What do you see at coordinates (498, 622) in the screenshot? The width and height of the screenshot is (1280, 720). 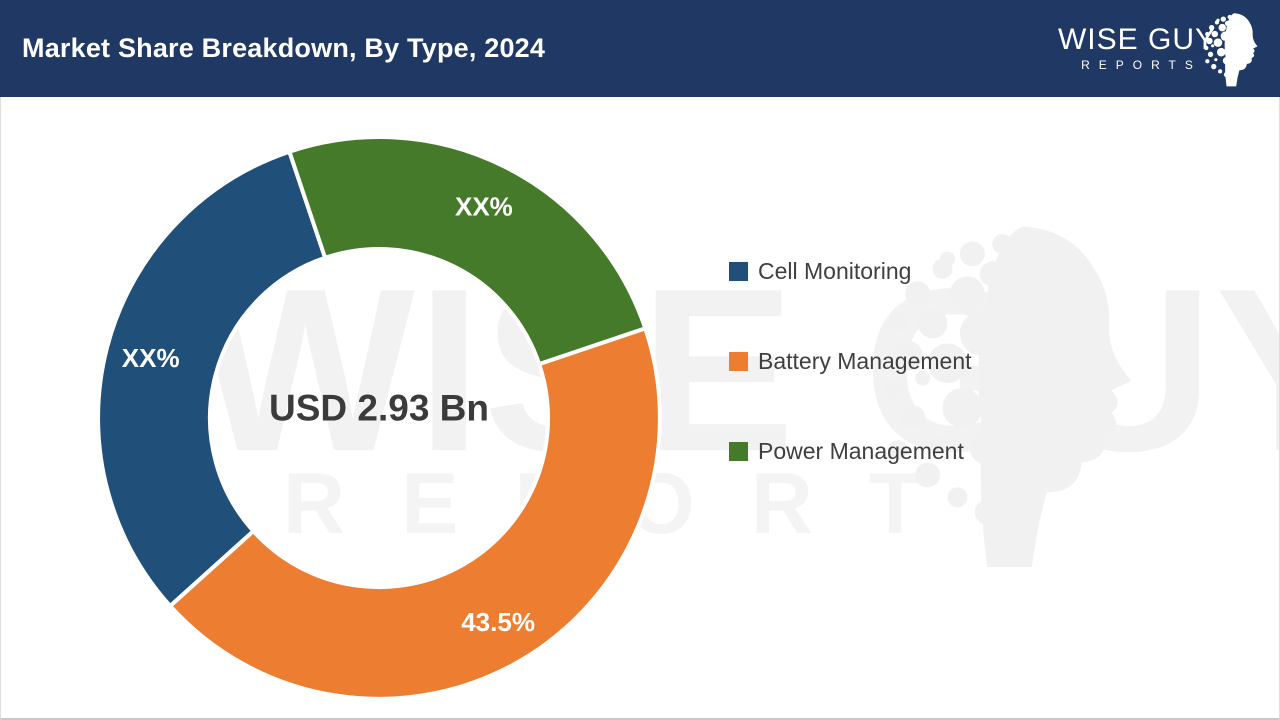 I see `slice-value-label: 43.5%` at bounding box center [498, 622].